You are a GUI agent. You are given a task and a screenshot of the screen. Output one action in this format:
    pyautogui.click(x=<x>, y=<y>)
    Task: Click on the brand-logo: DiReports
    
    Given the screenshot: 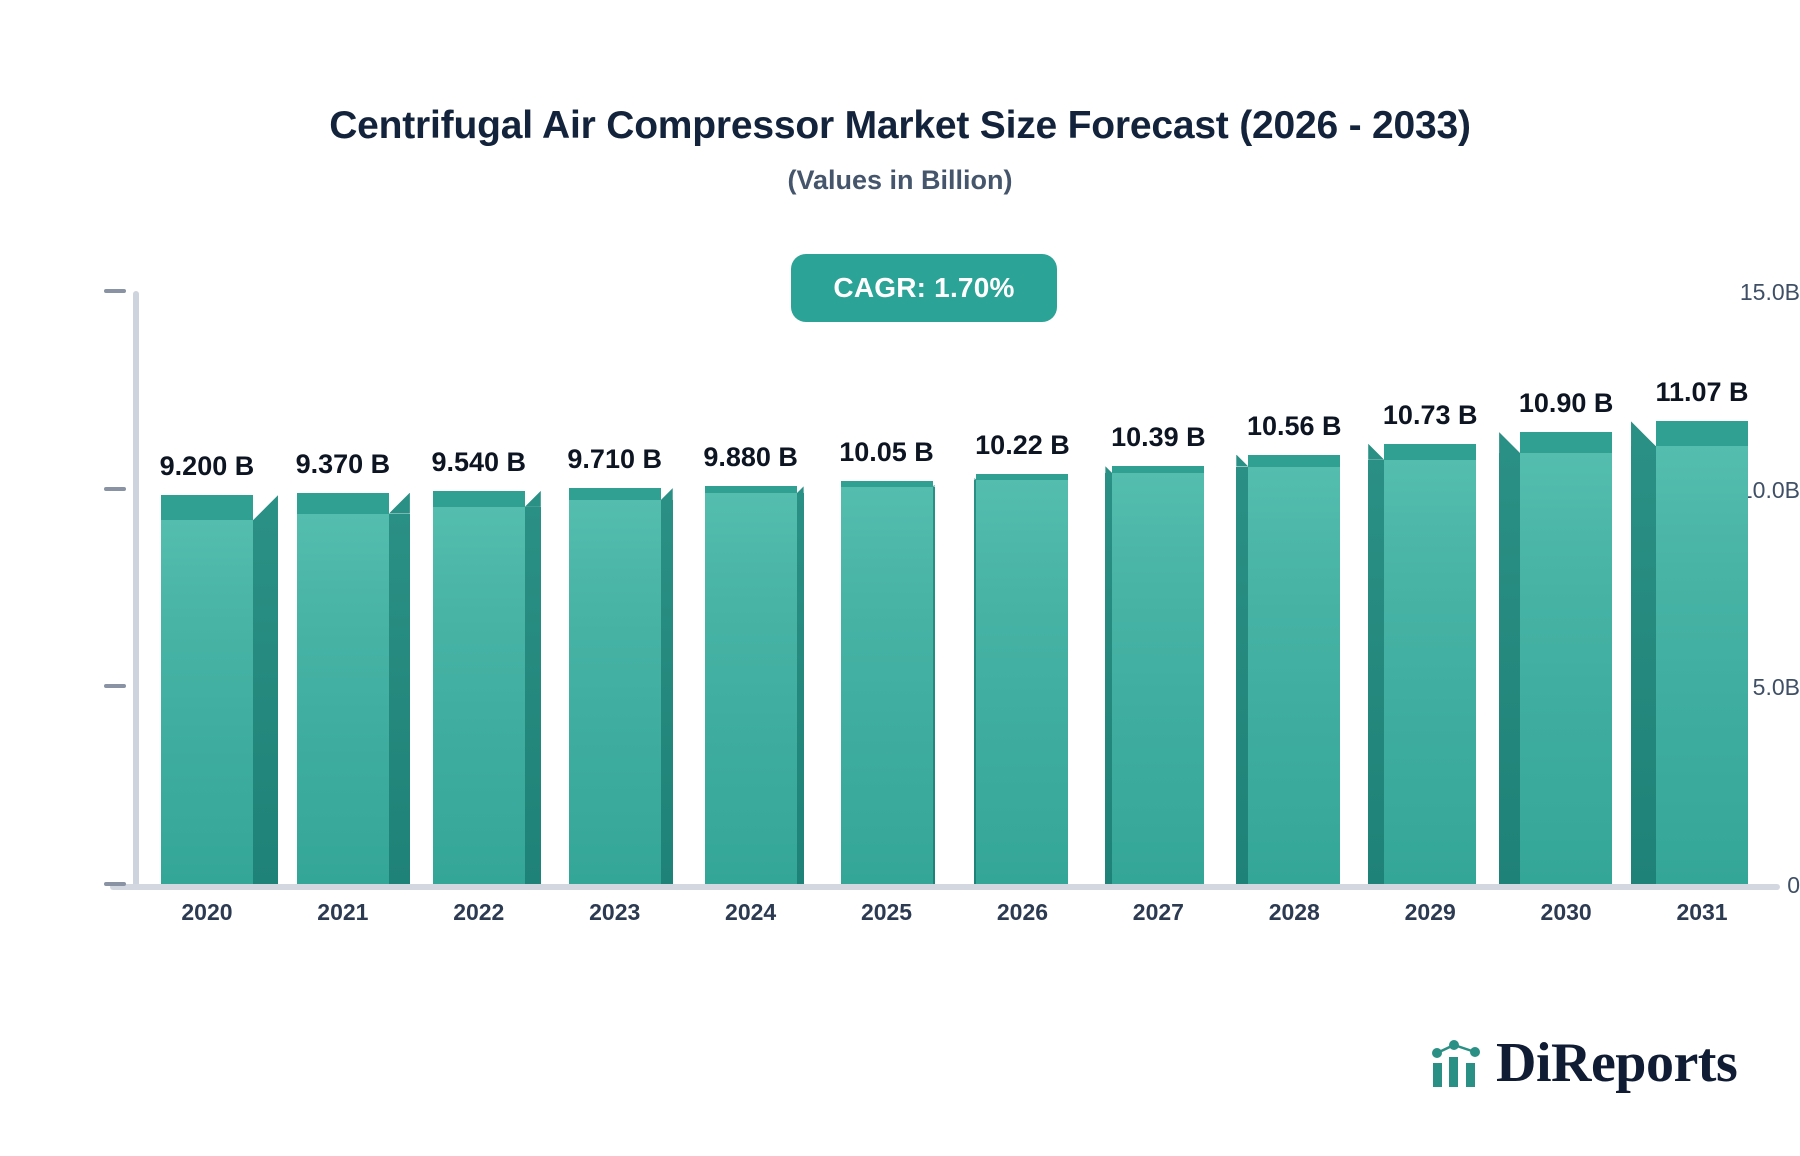 What is the action you would take?
    pyautogui.click(x=1584, y=1063)
    